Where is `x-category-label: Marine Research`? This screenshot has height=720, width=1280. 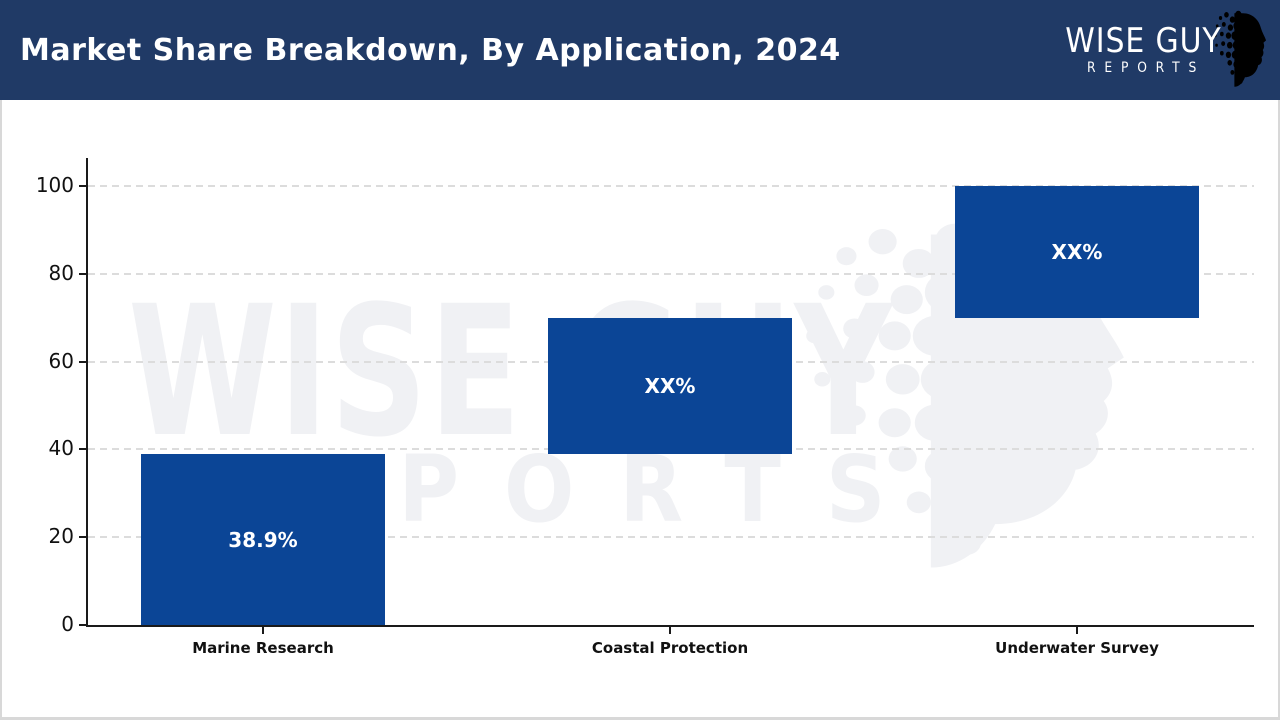 x-category-label: Marine Research is located at coordinates (263, 648).